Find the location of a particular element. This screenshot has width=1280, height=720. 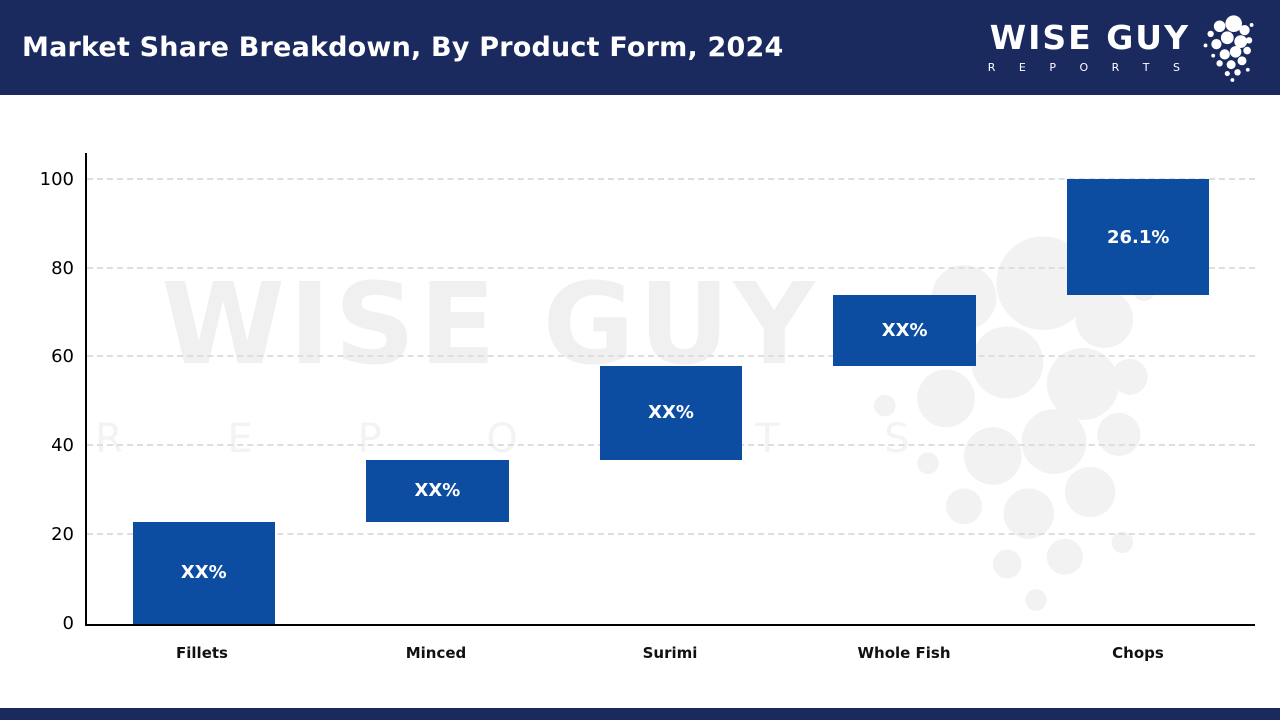

bar-value-label-fillets: XX% is located at coordinates (203, 573).